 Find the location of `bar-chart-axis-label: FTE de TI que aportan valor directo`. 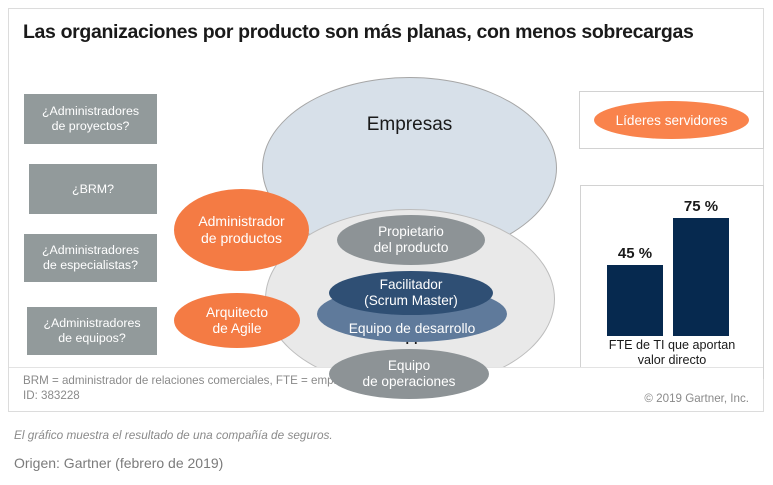

bar-chart-axis-label: FTE de TI que aportan valor directo is located at coordinates (672, 353).